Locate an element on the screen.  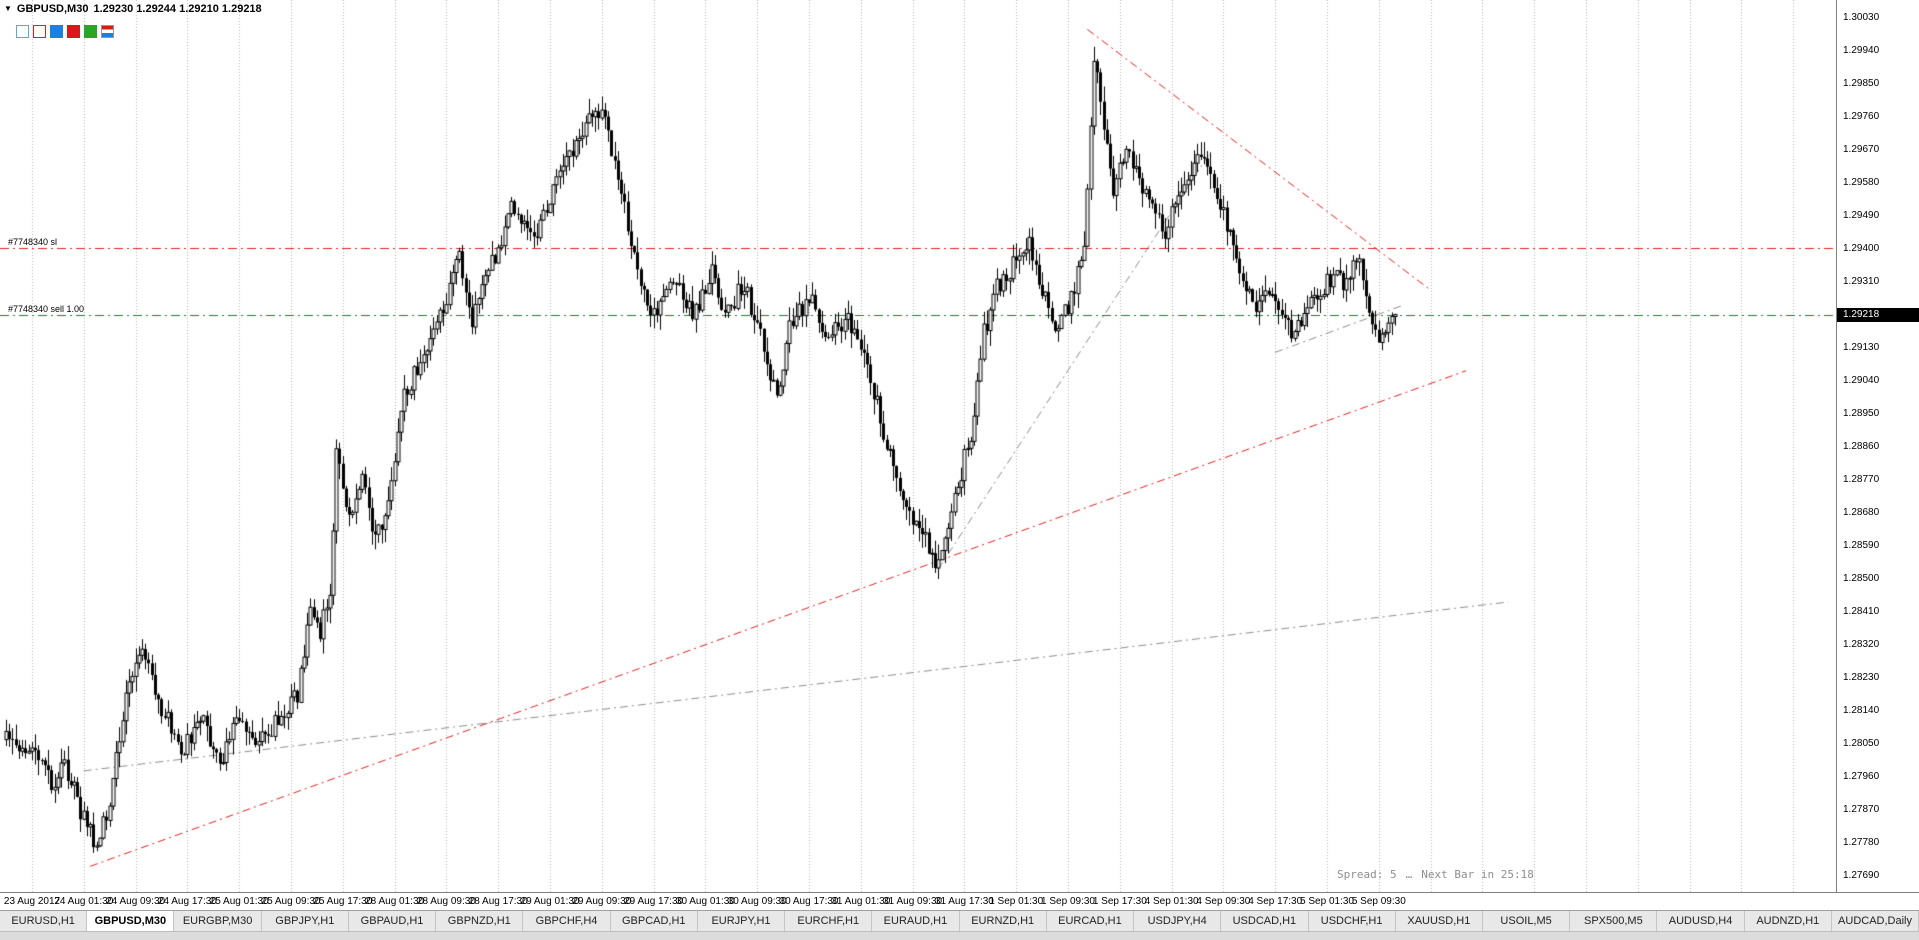
price-axis-label: 1.29760 is located at coordinates (1861, 116).